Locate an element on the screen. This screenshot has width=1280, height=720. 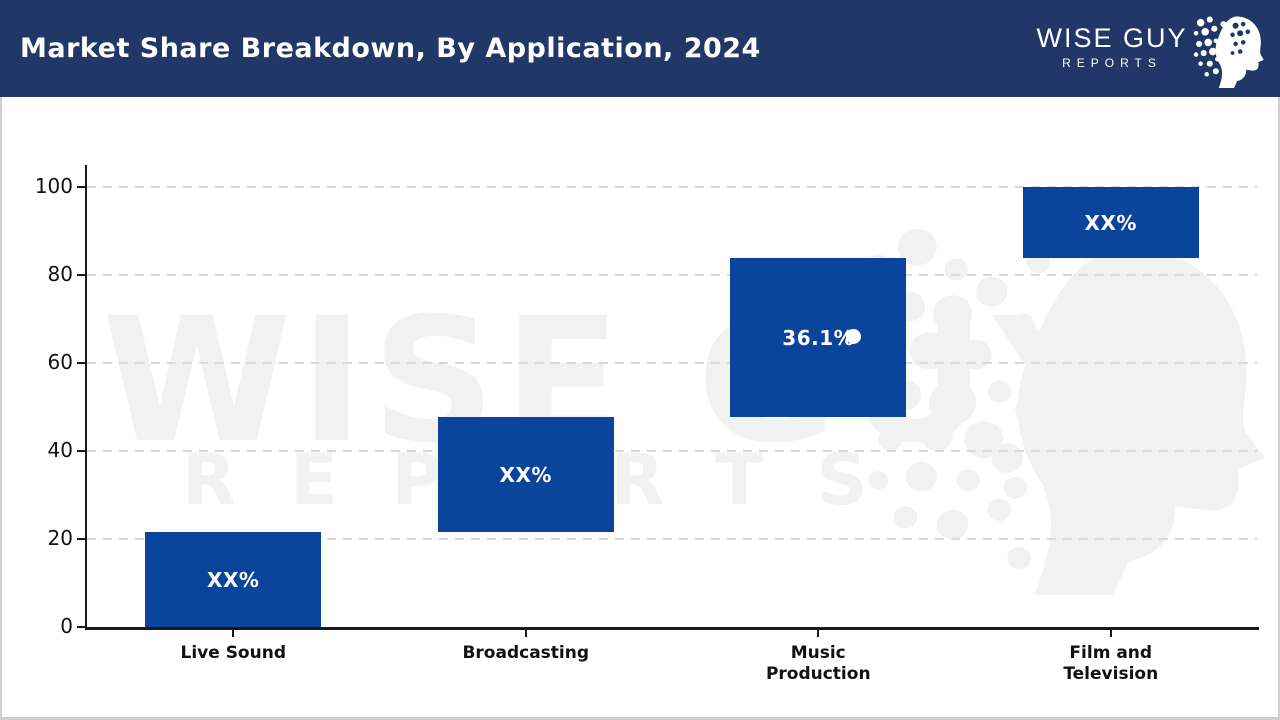
brand-logo-text: WISE GUY REPORTS is located at coordinates (1112, 46).